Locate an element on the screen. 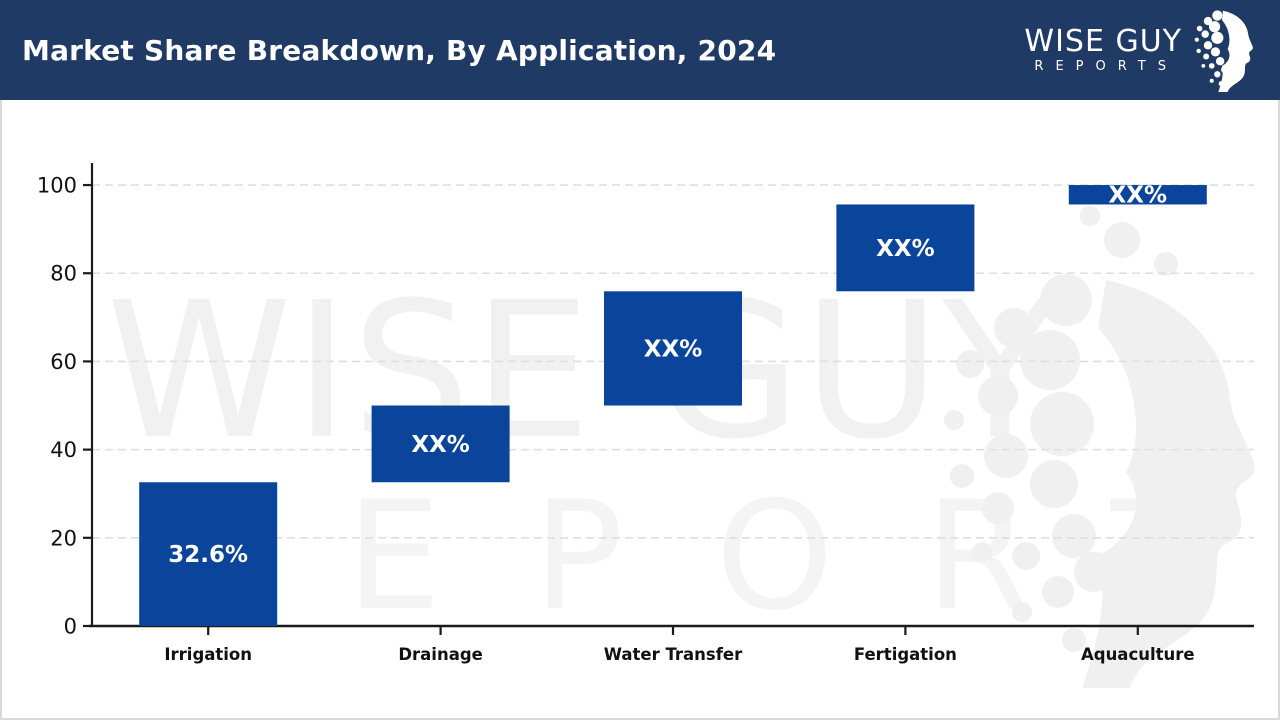 This screenshot has width=1280, height=720. x-label-aquaculture: Aquaculture is located at coordinates (1138, 654).